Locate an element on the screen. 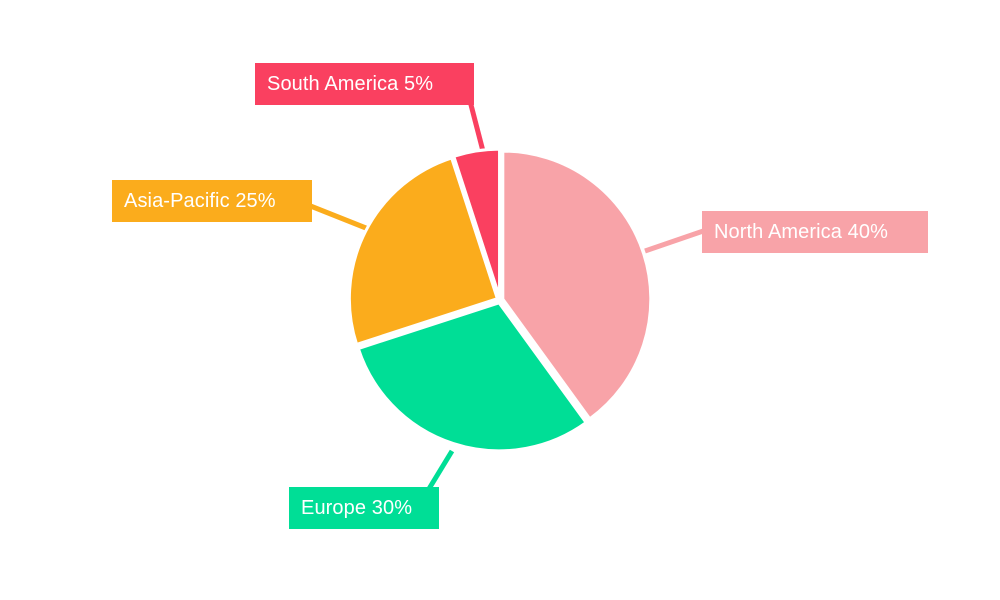 This screenshot has width=1000, height=600. pie-slice: North America 40% is located at coordinates (577, 285).